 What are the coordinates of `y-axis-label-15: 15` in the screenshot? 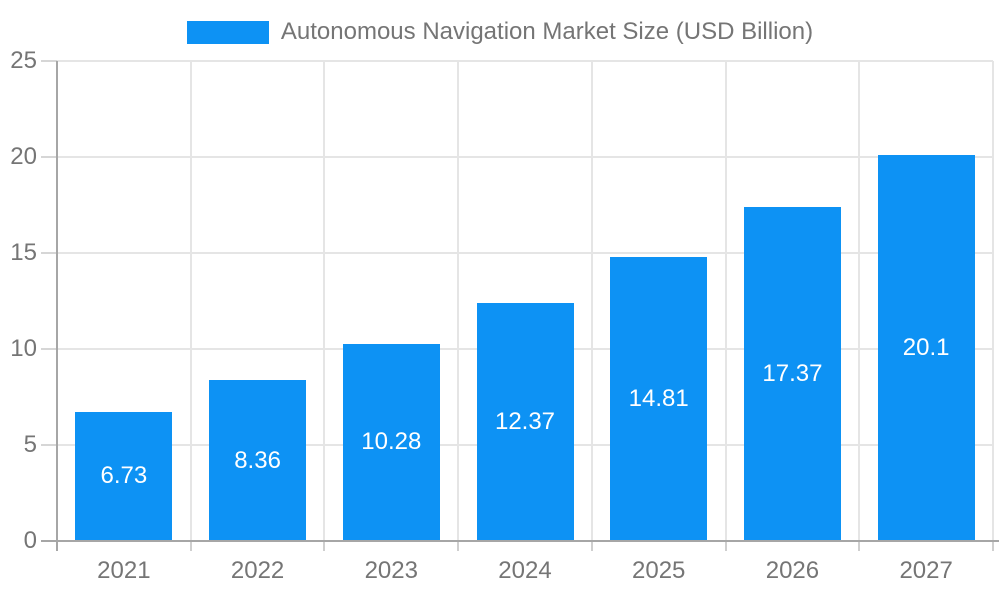 It's located at (23, 252).